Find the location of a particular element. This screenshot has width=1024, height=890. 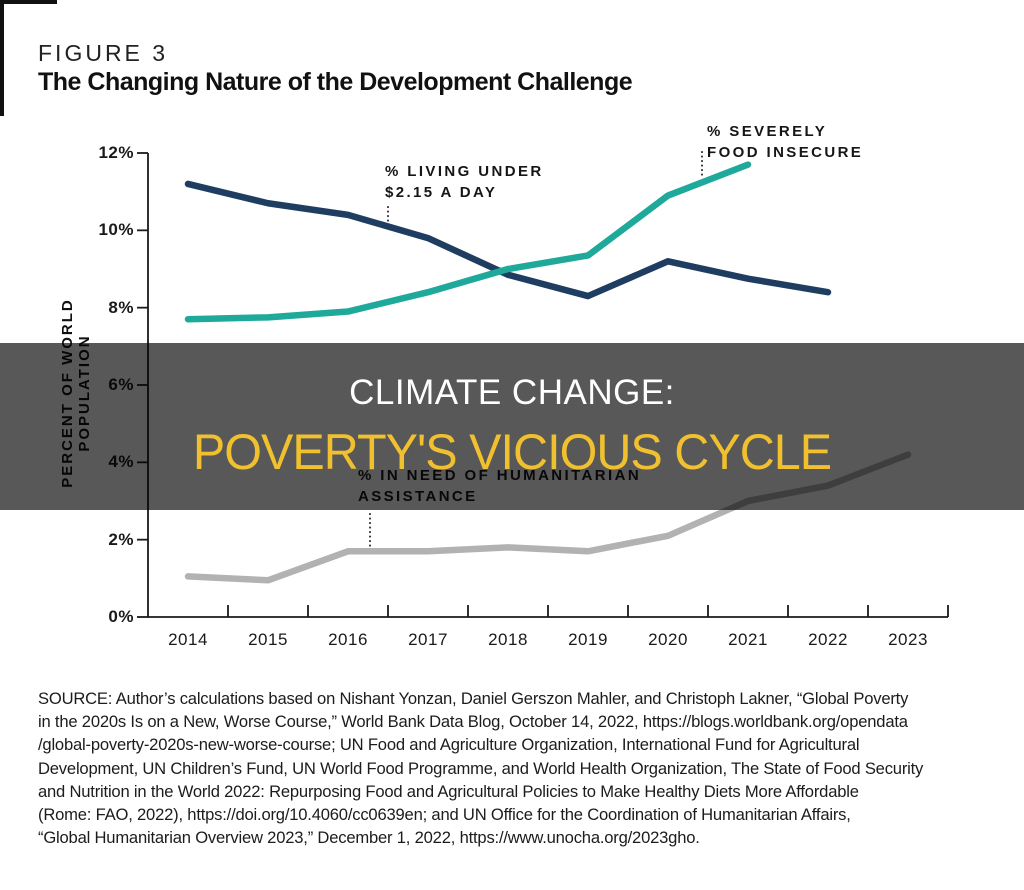

y-tick-label: 8% is located at coordinates (121, 307).